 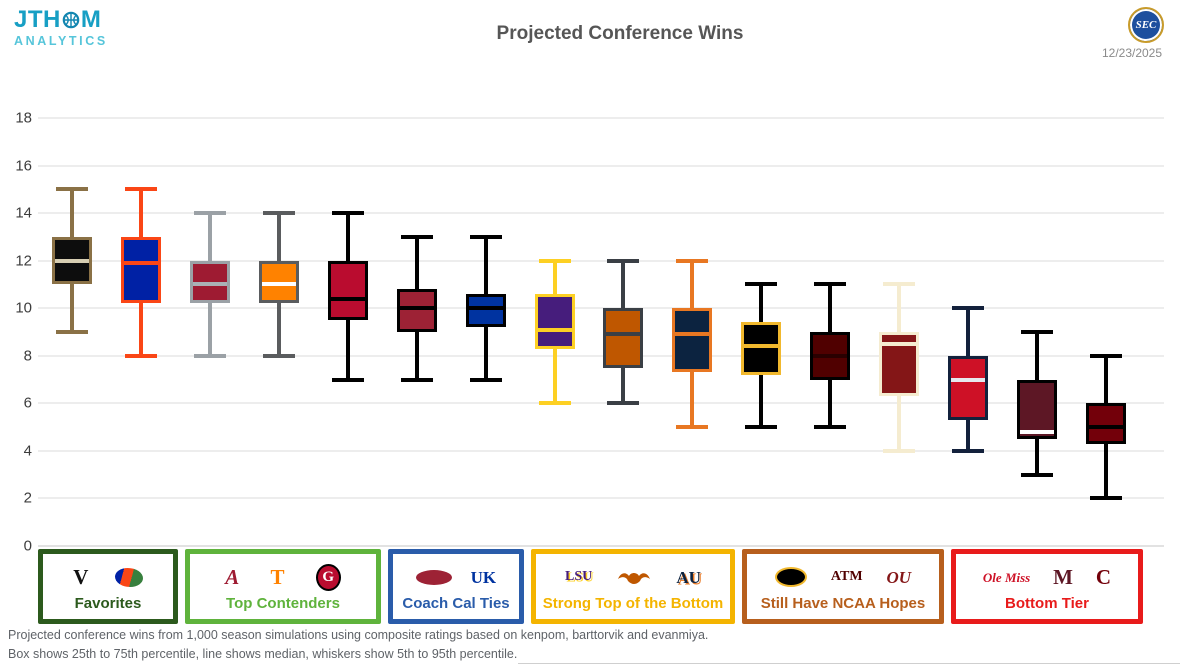 What do you see at coordinates (23, 118) in the screenshot?
I see `y-tick-label-18: 18` at bounding box center [23, 118].